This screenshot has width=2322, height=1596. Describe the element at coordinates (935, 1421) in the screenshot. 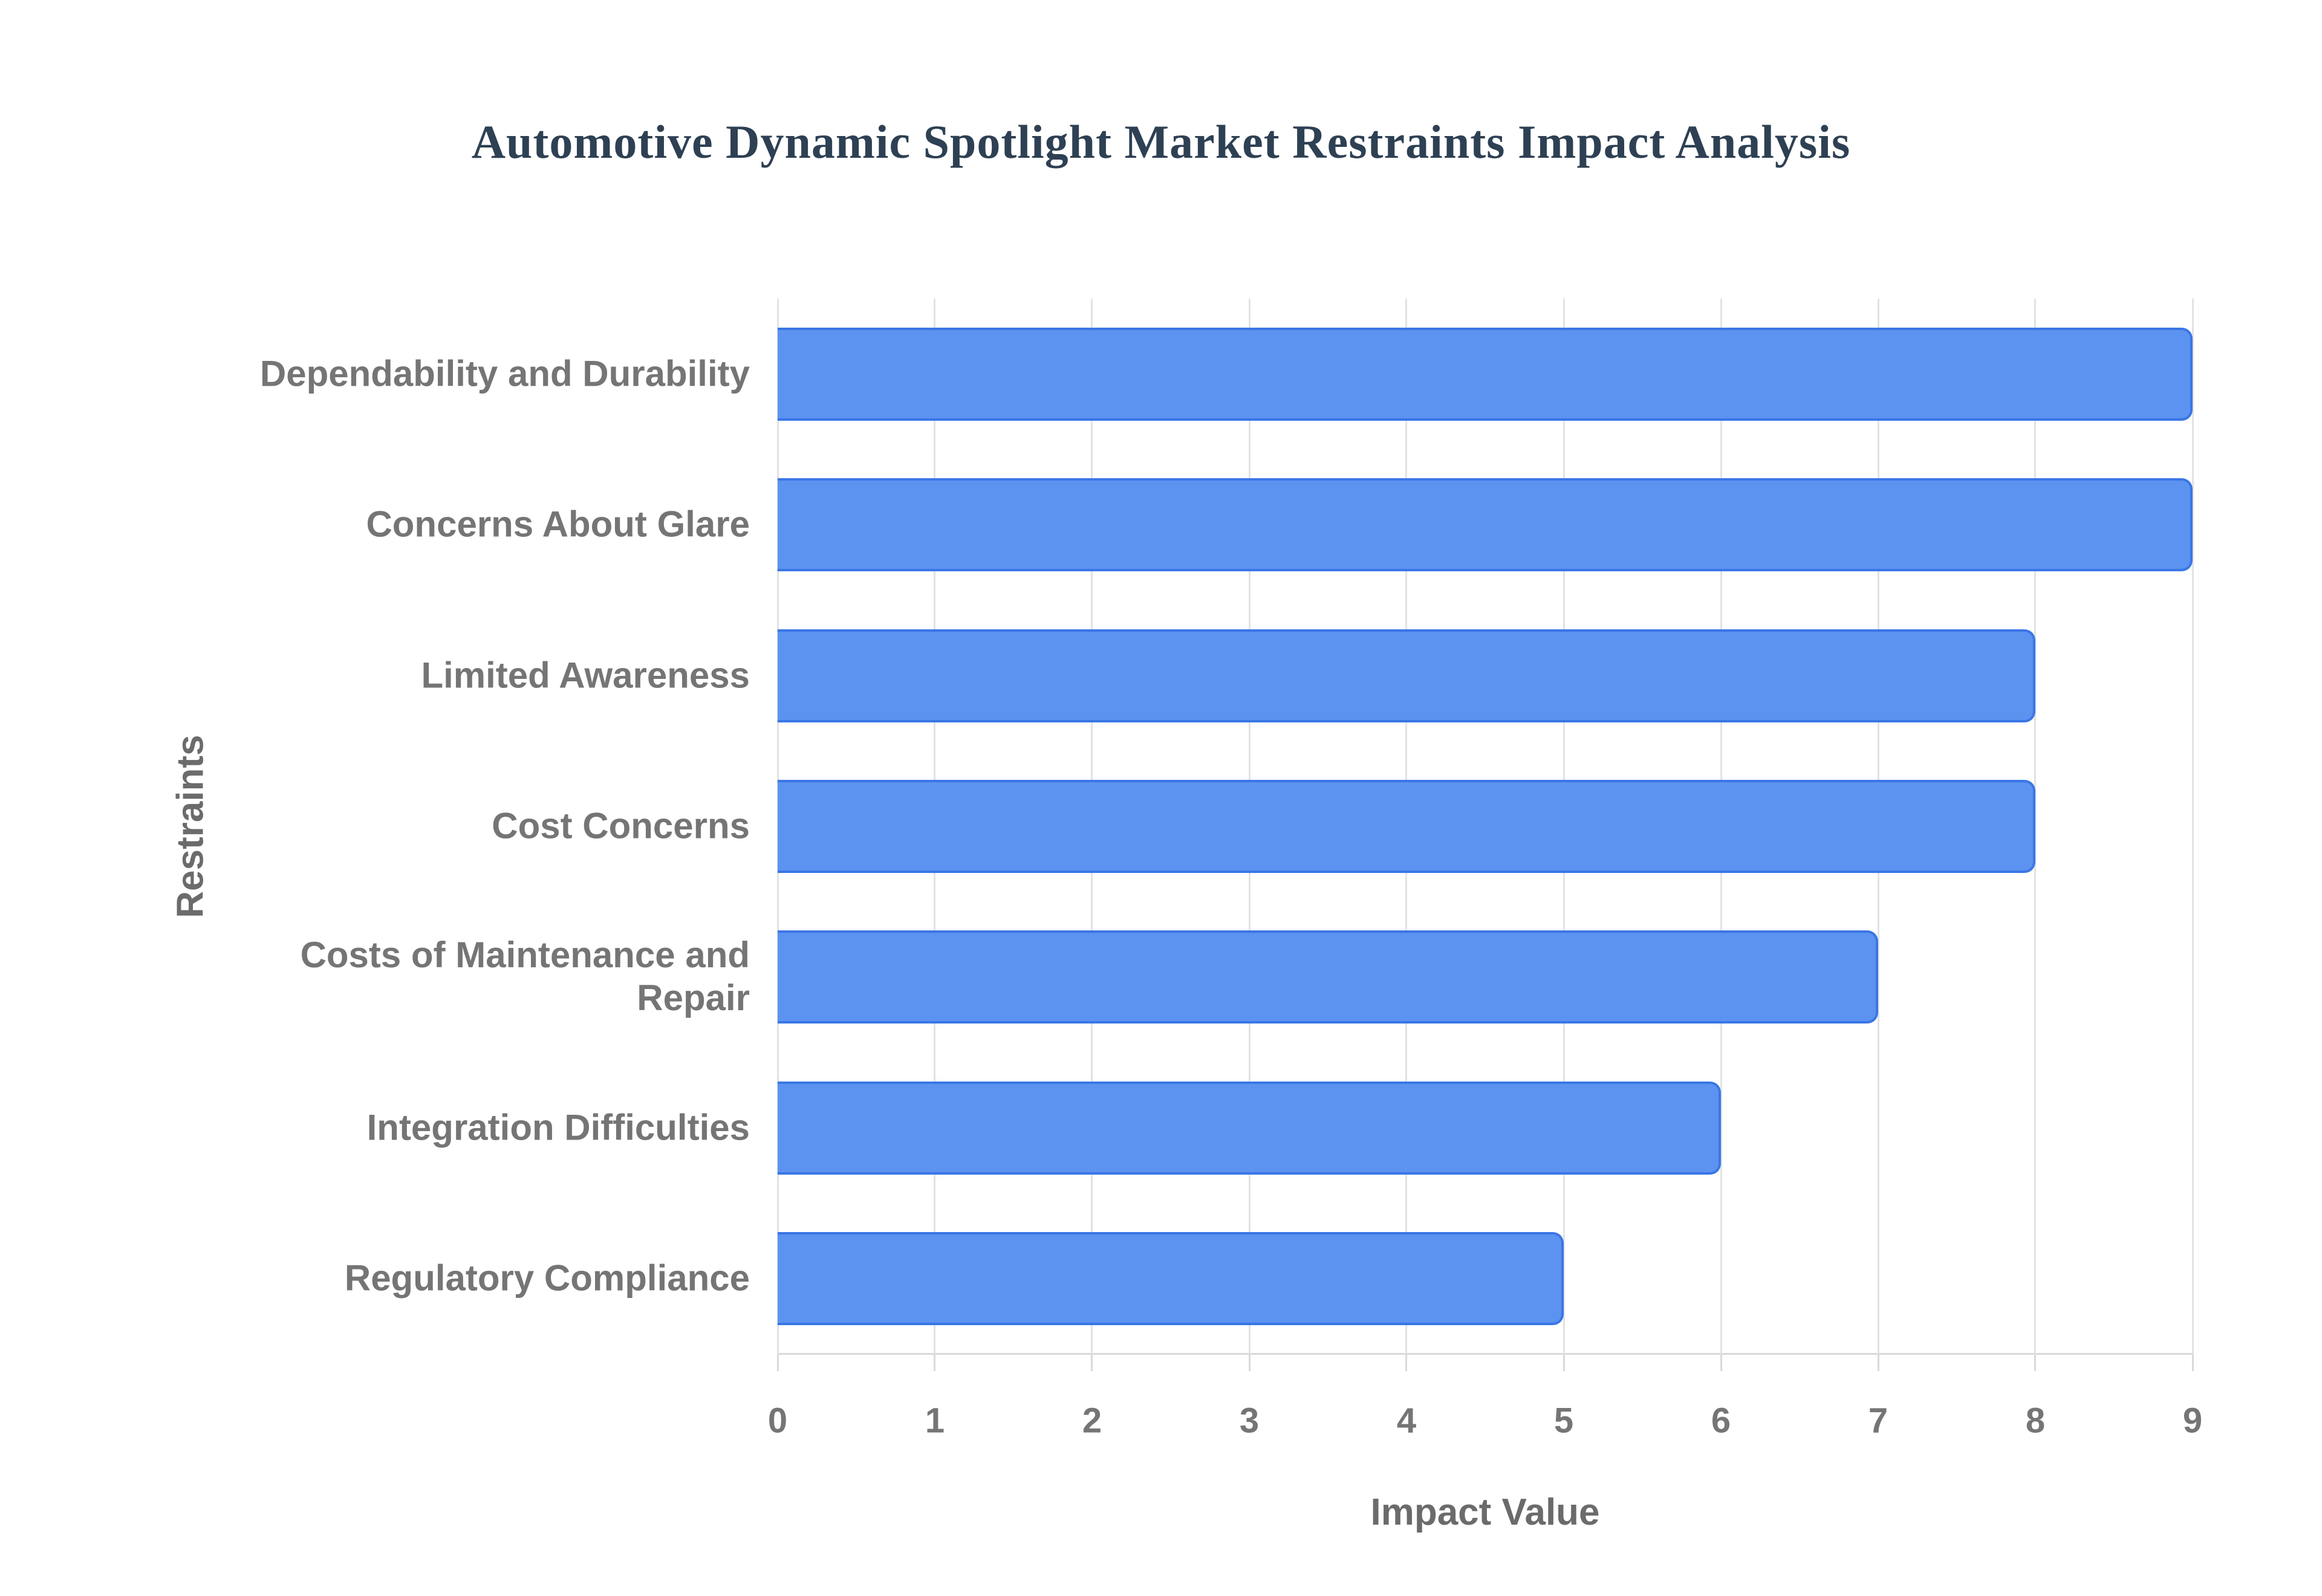

I see `x-tick-label: 1` at that location.